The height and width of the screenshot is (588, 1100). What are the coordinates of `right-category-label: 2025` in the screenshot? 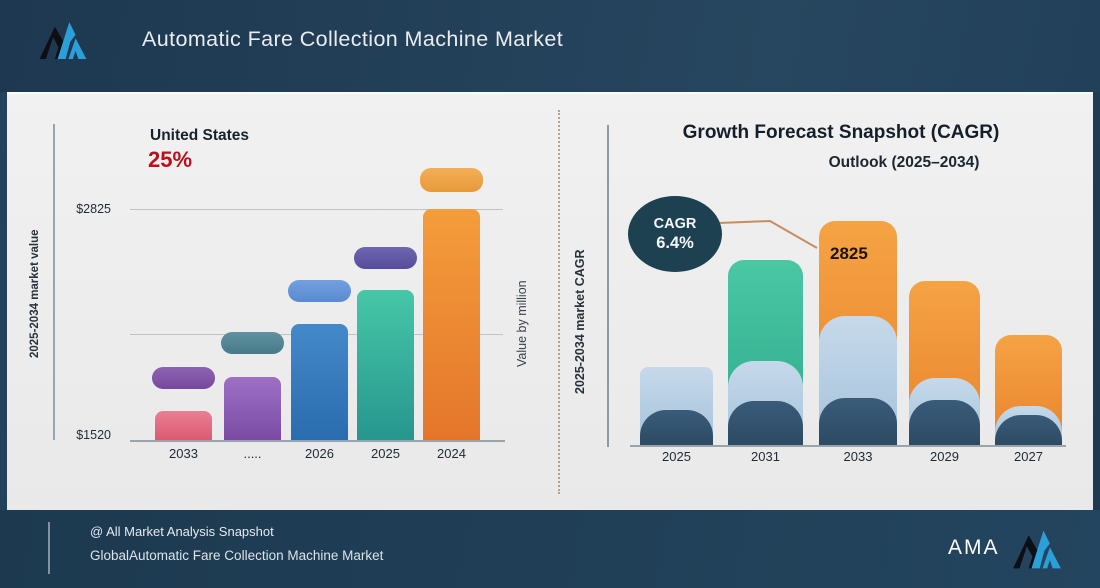 It's located at (676, 456).